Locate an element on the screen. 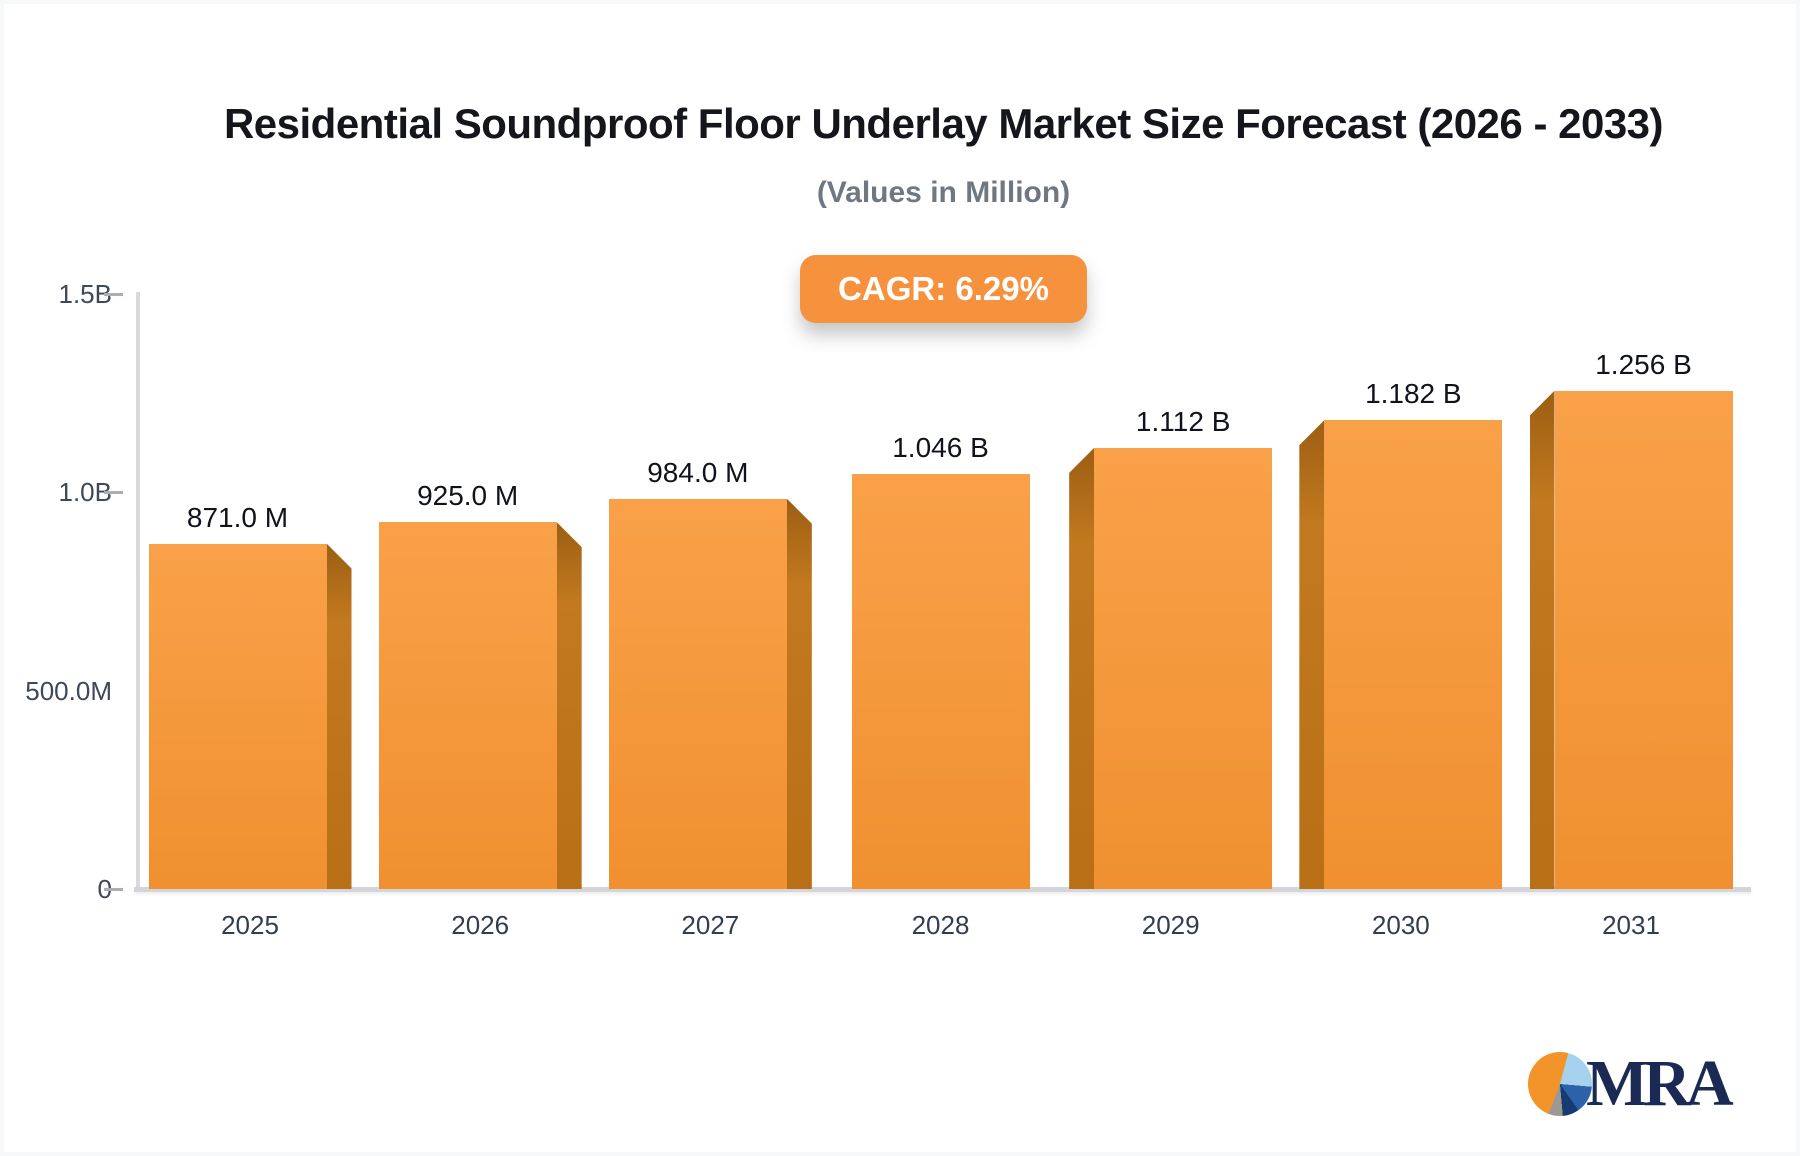  bar-side-2031 is located at coordinates (1542, 639).